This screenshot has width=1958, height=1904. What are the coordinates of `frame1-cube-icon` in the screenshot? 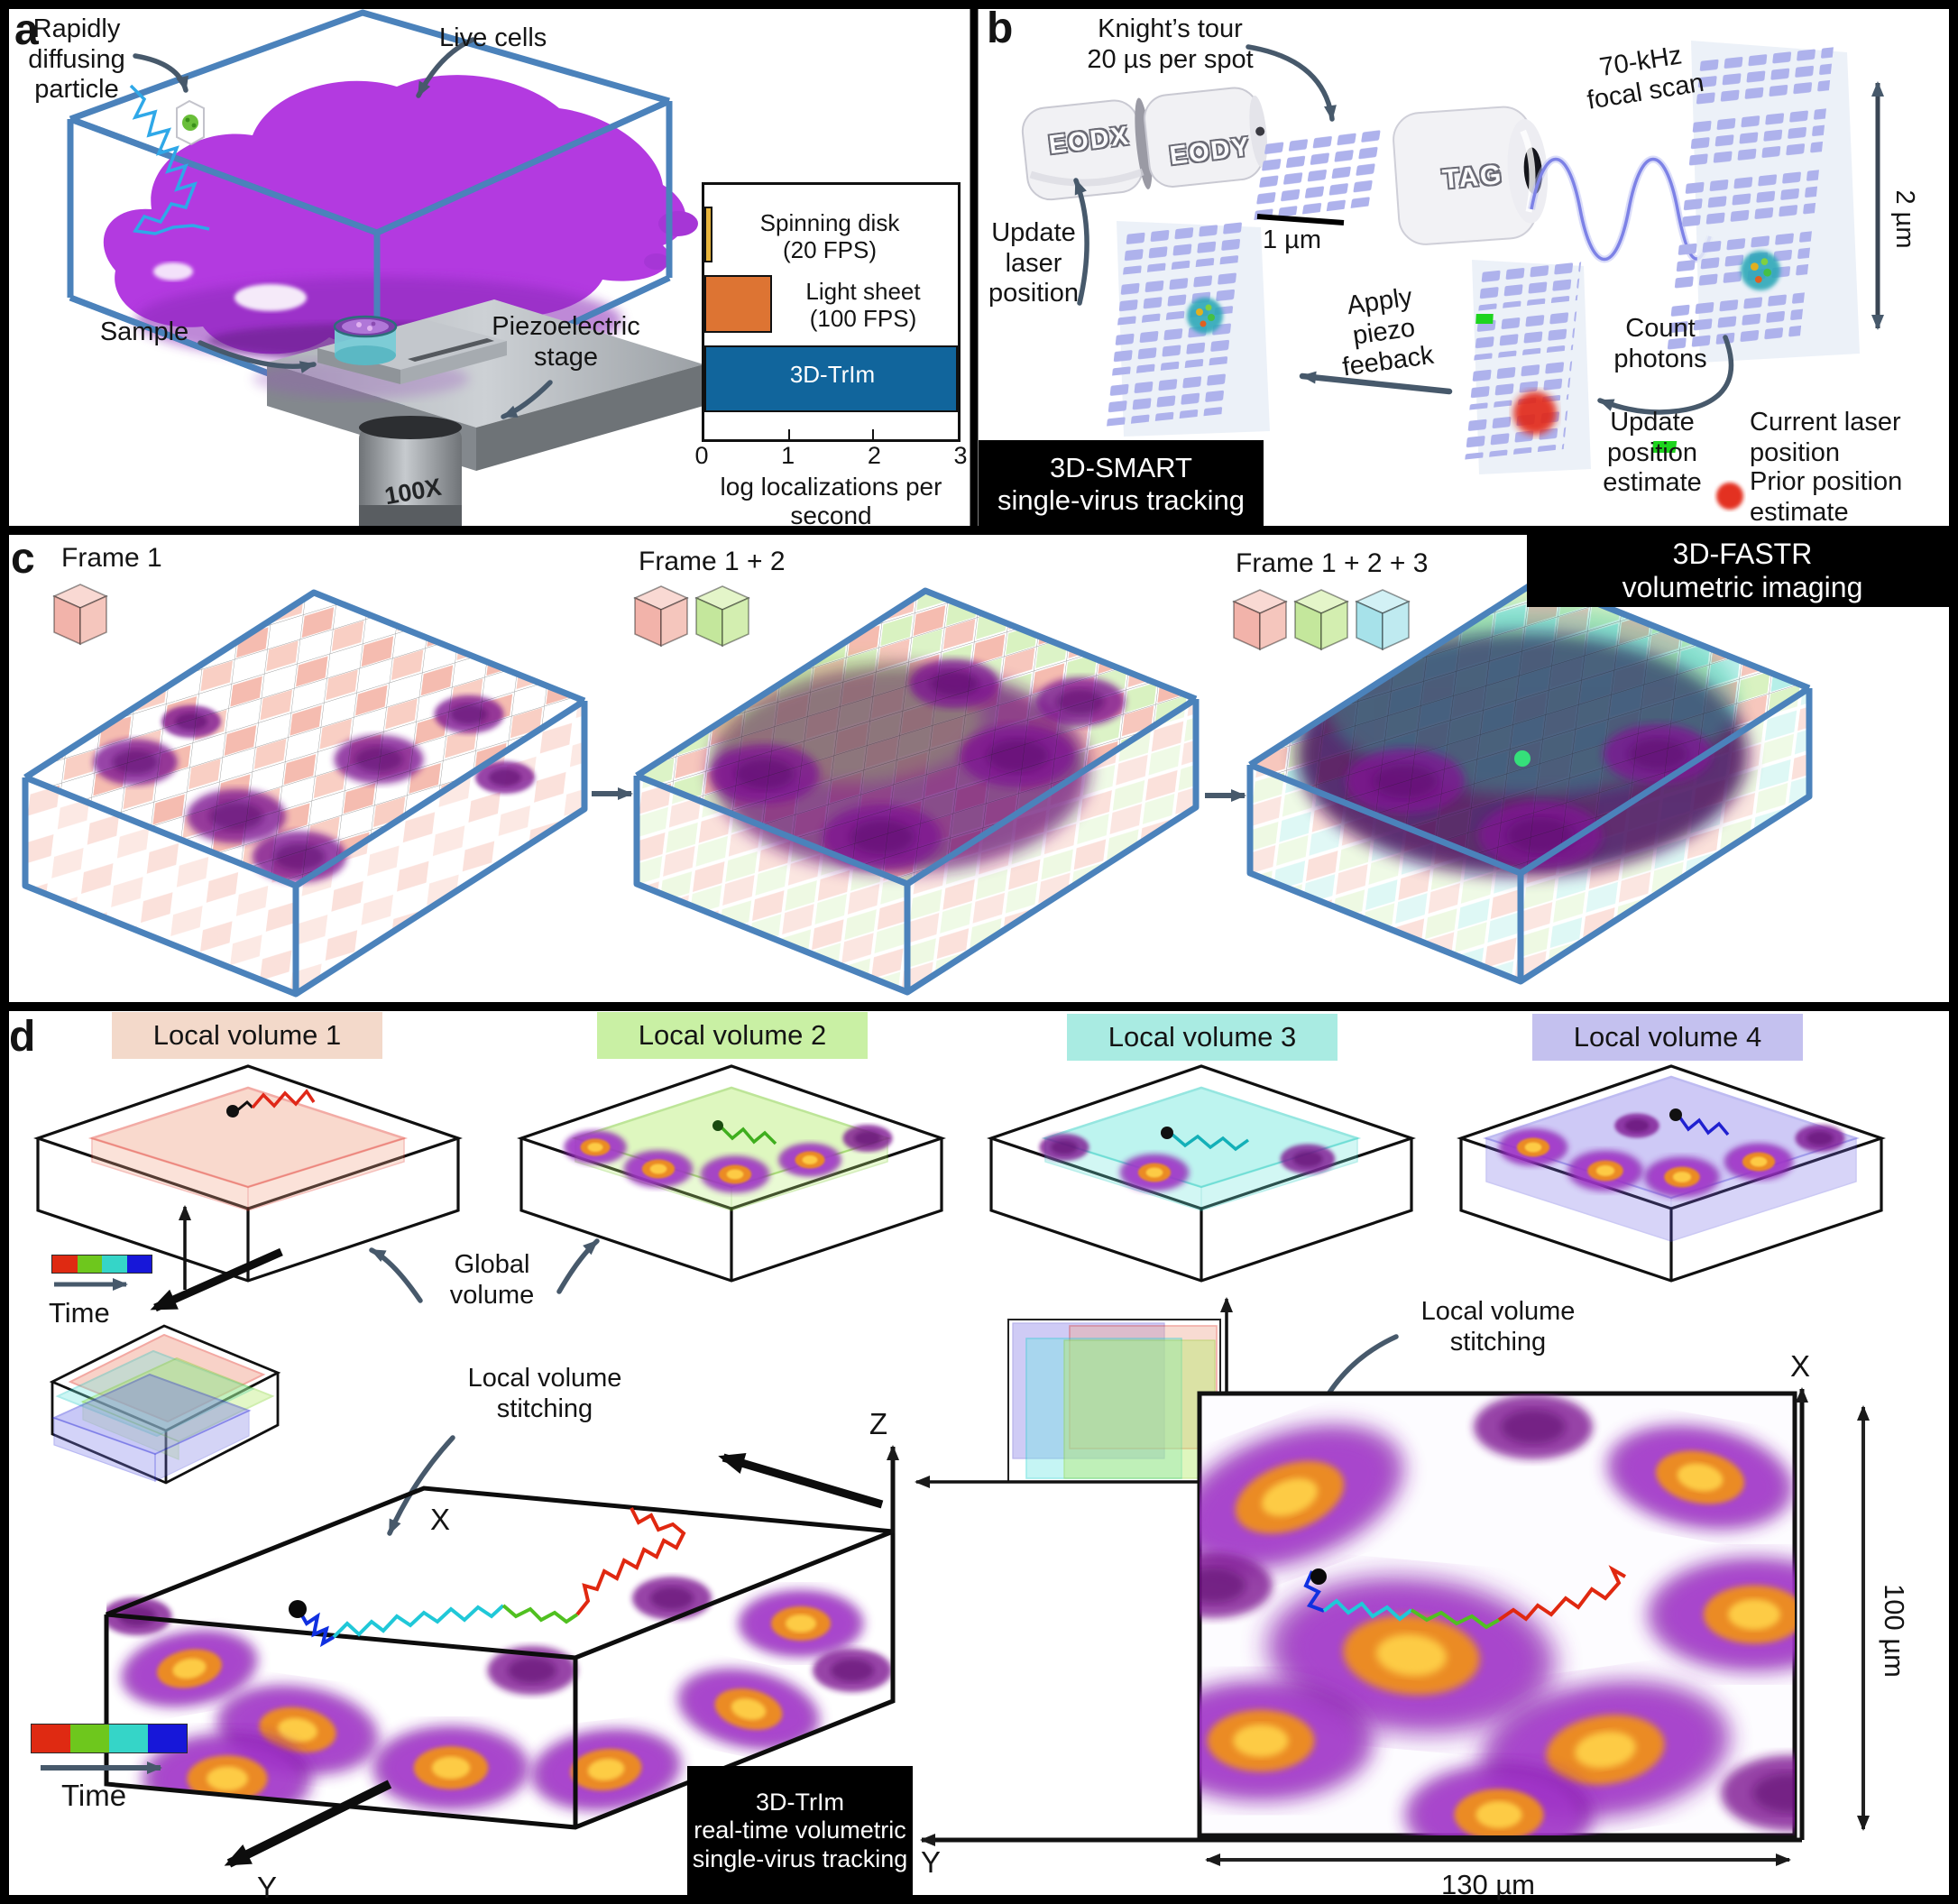 It's located at (80, 615).